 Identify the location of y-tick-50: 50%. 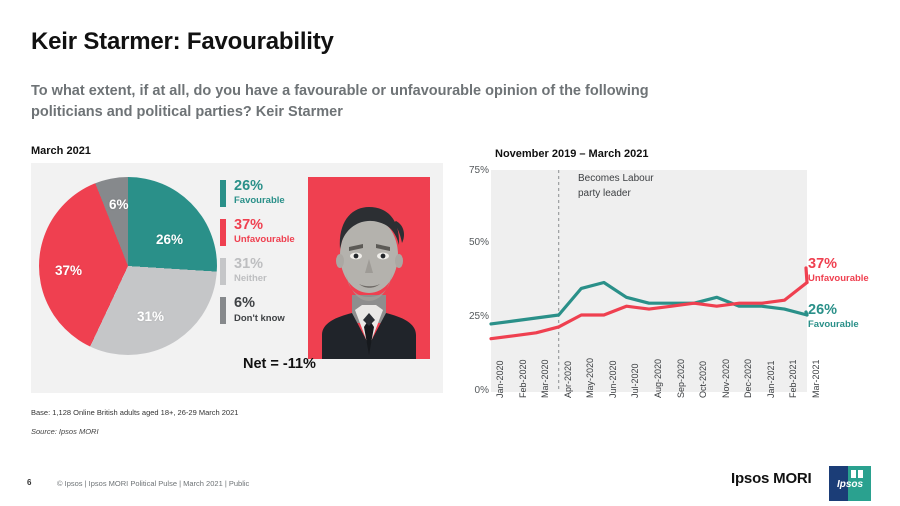
(478, 242).